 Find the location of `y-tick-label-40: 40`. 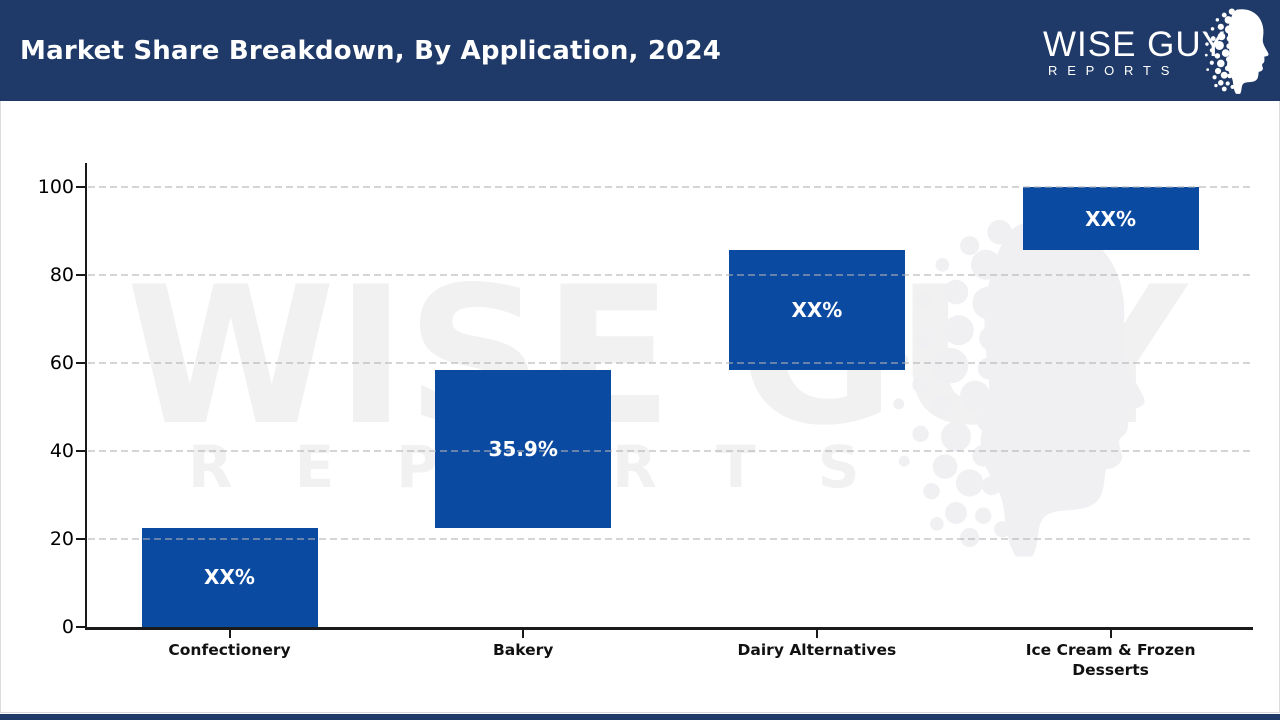

y-tick-label-40: 40 is located at coordinates (61, 451).